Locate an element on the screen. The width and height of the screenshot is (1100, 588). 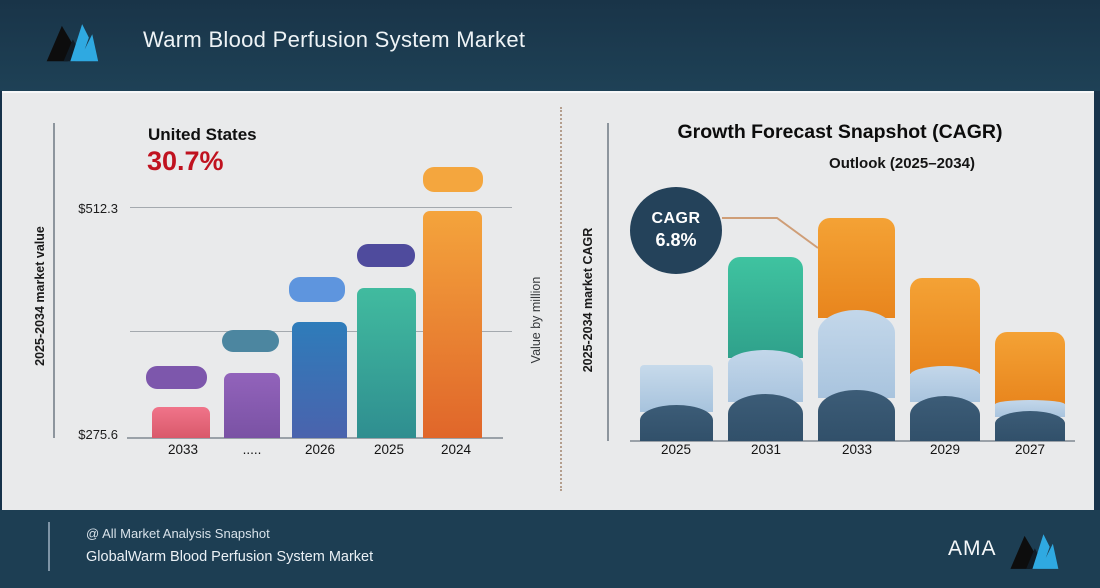
badge-connector-line is located at coordinates (770, 233).